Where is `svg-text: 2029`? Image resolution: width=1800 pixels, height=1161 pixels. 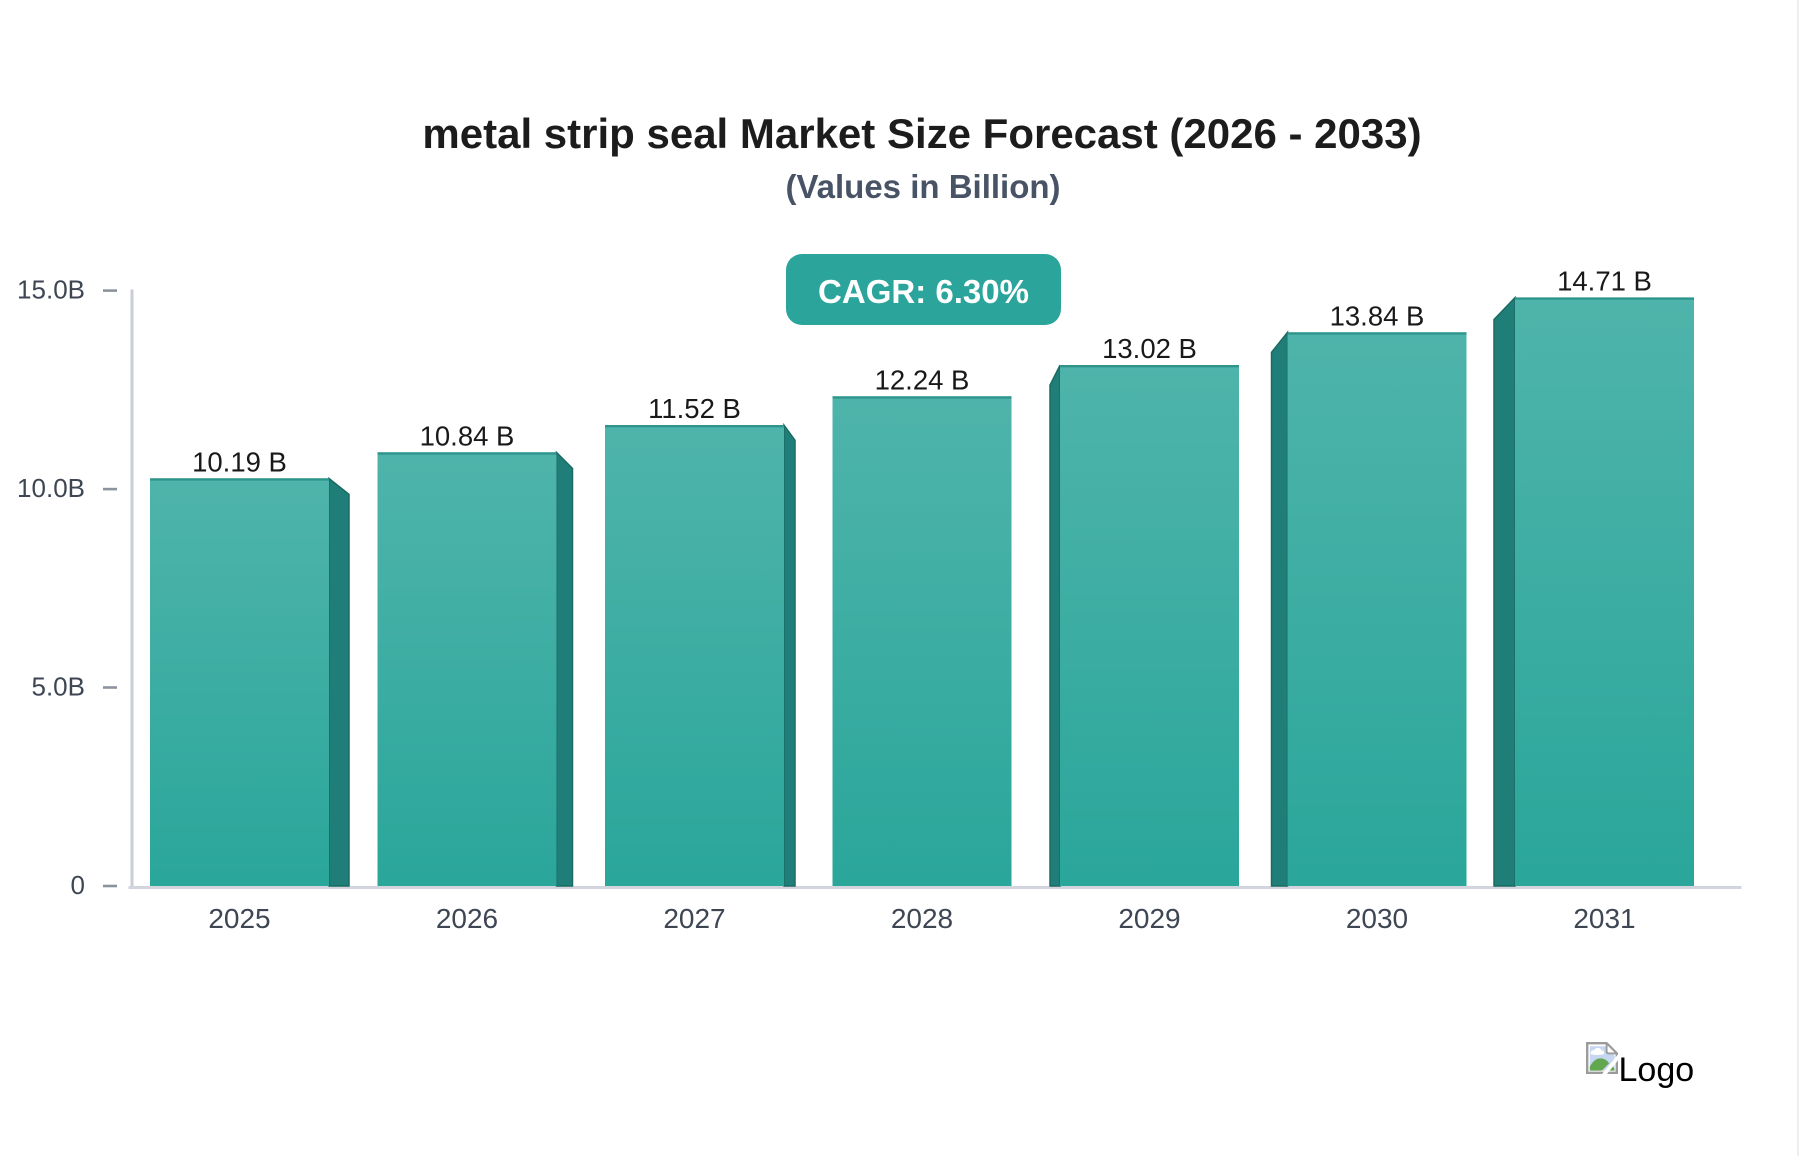
svg-text: 2029 is located at coordinates (1149, 918).